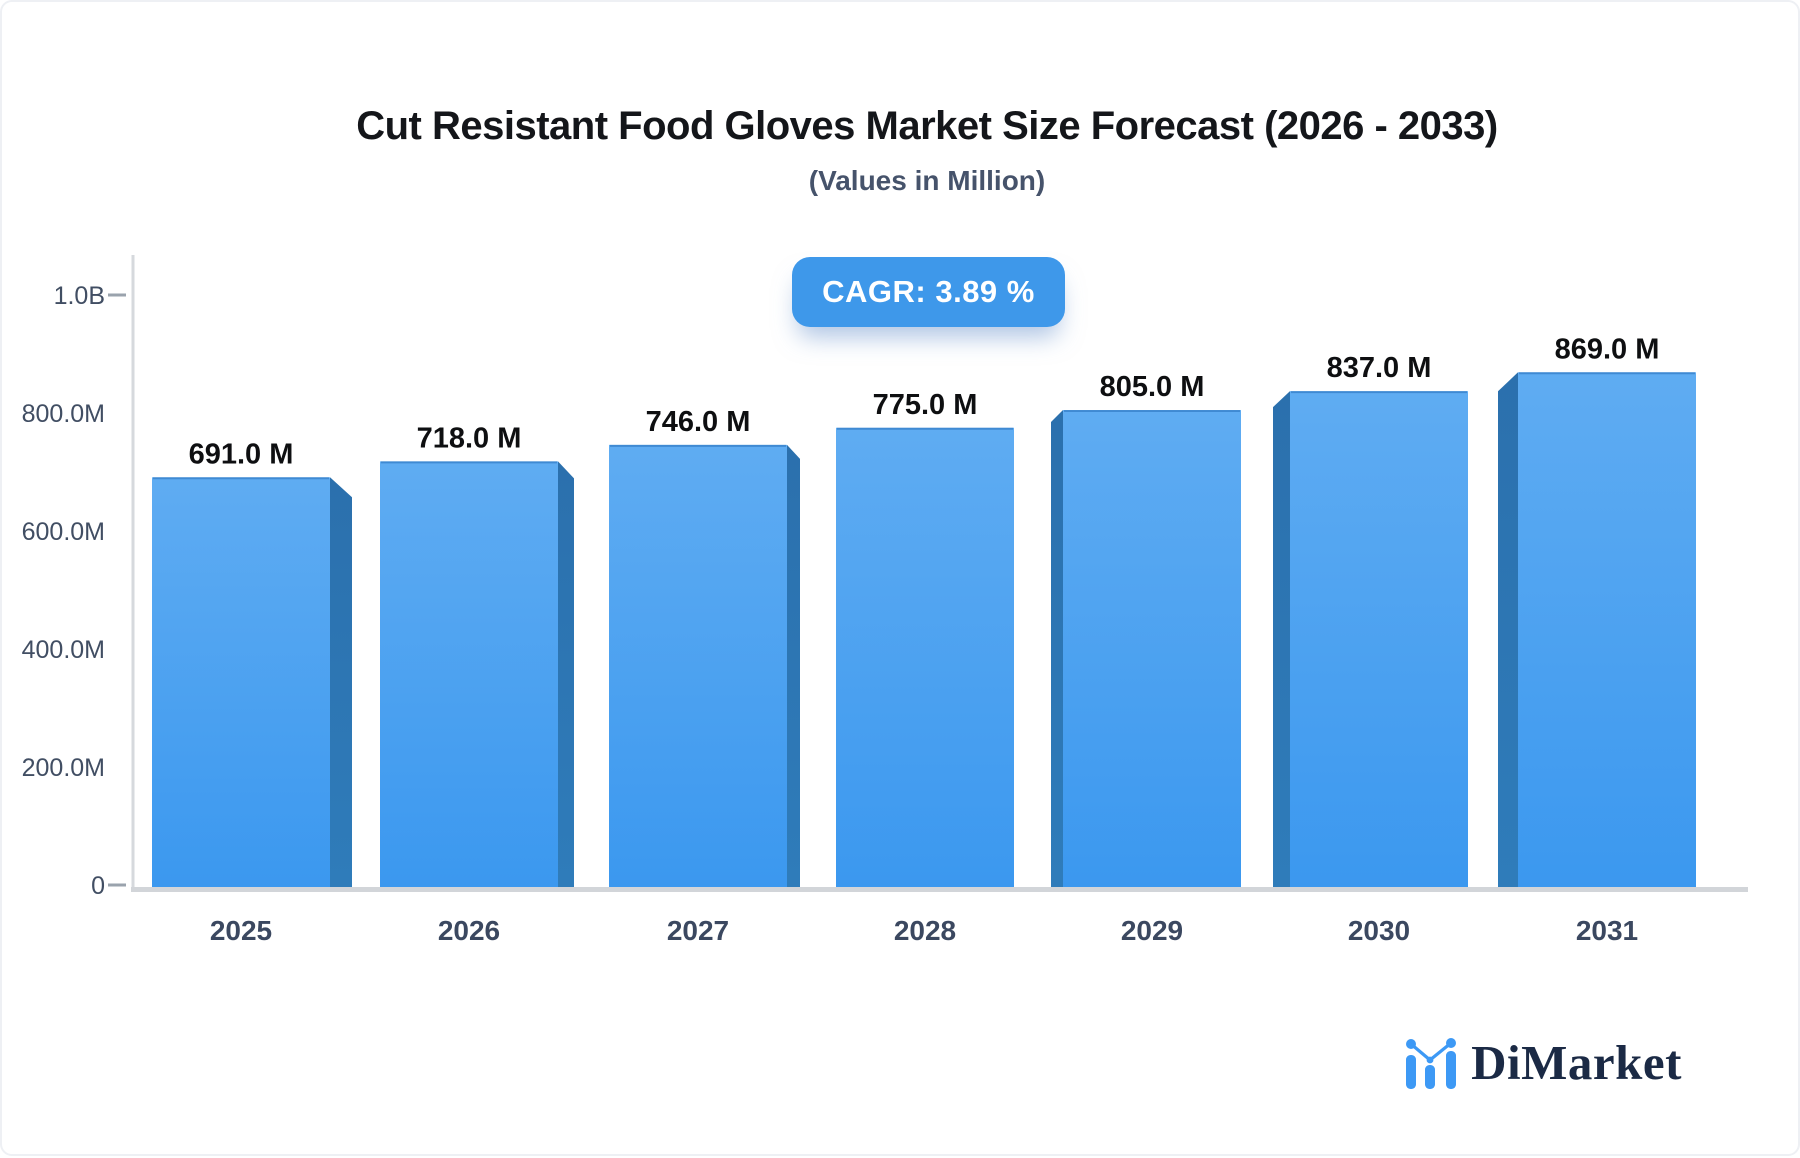 The image size is (1800, 1158). Describe the element at coordinates (925, 930) in the screenshot. I see `x-tick-label: 2028` at that location.